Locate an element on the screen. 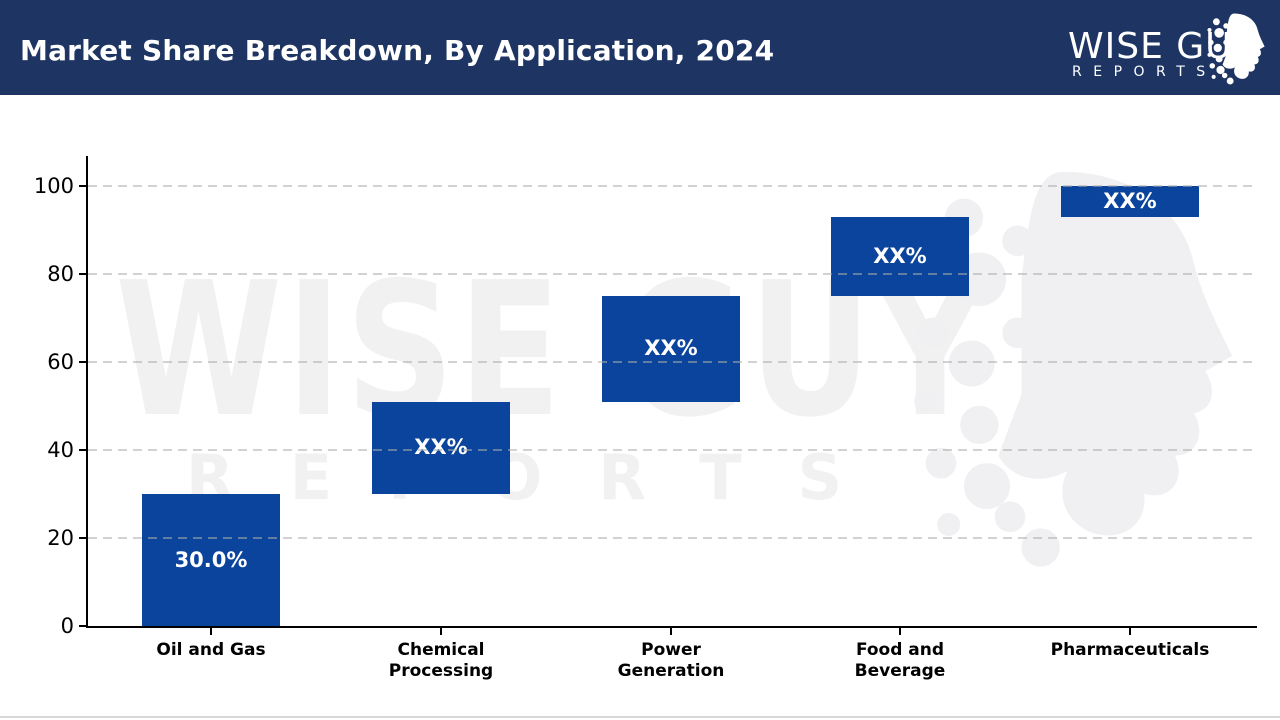  x-label-oil-and-gas: Oil and Gas is located at coordinates (211, 650).